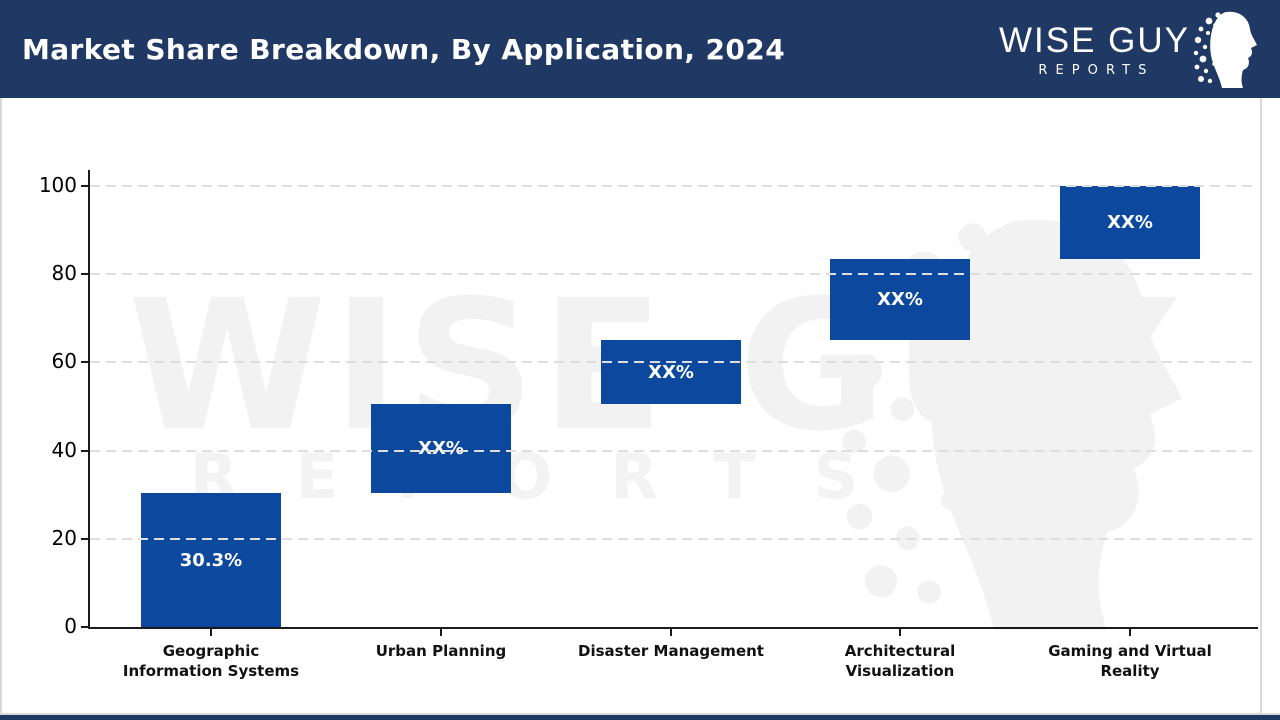  Describe the element at coordinates (1, 406) in the screenshot. I see `left-border` at that location.